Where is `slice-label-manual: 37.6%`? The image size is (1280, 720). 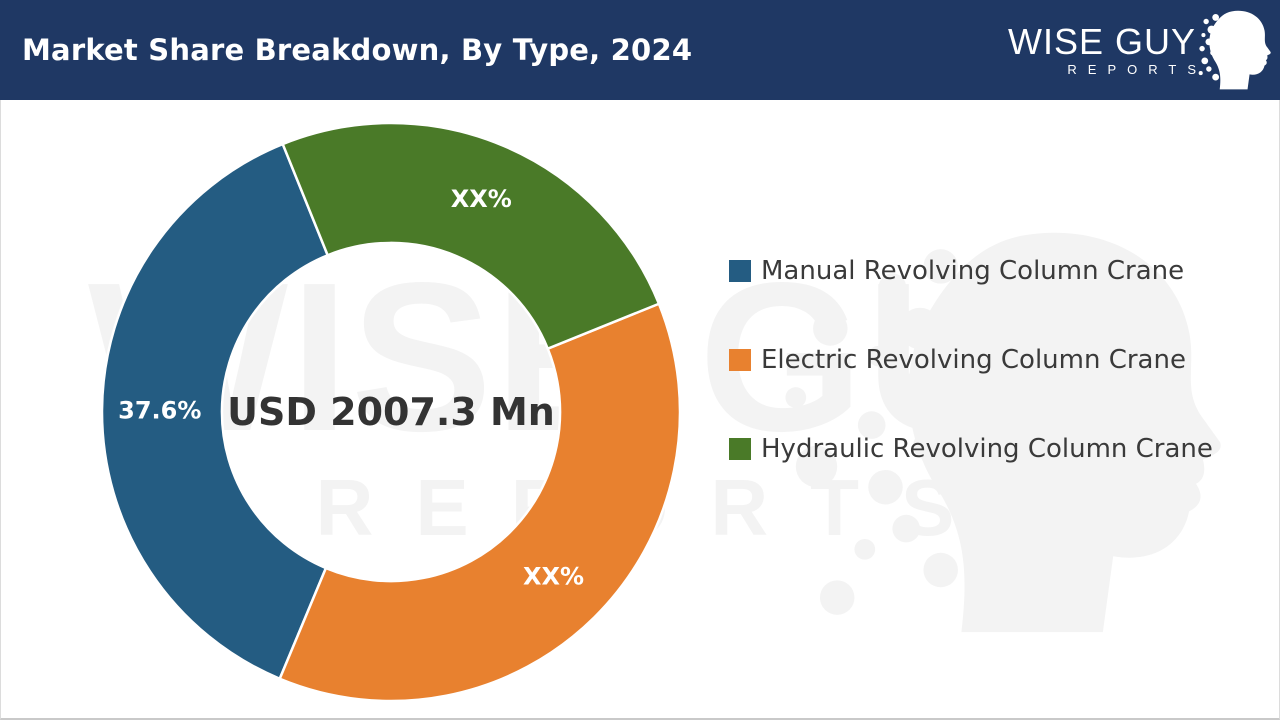 slice-label-manual: 37.6% is located at coordinates (159, 411).